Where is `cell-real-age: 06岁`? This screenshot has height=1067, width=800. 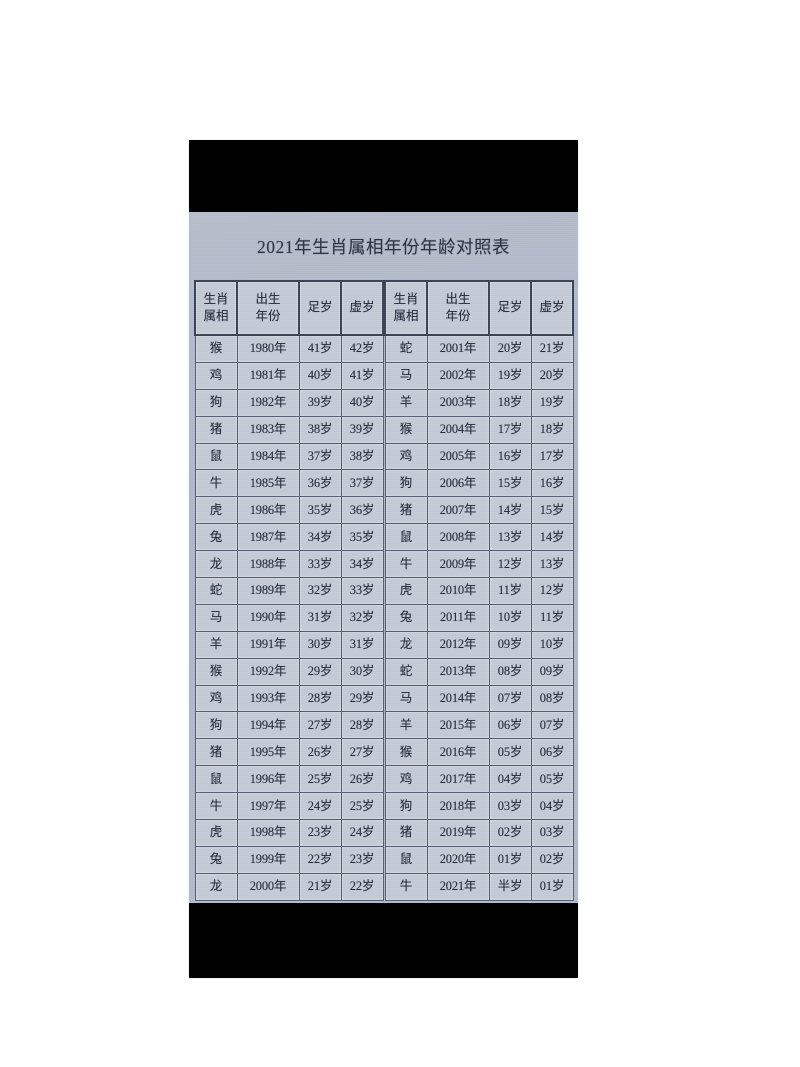 cell-real-age: 06岁 is located at coordinates (510, 725).